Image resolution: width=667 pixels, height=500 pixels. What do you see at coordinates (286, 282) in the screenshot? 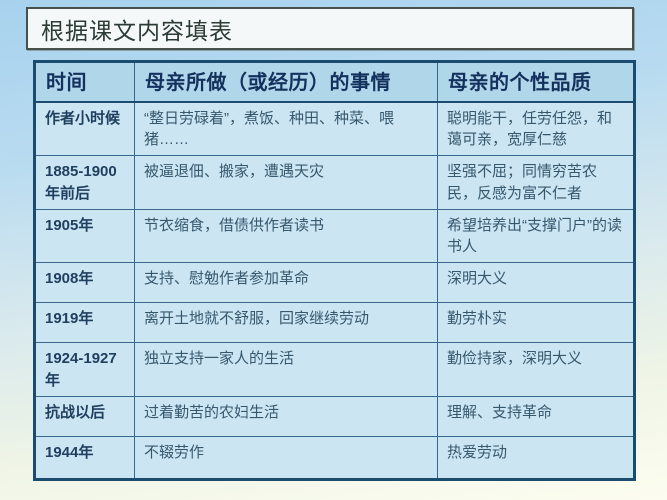
I see `event-cell: 支持、慰勉作者参加革命` at bounding box center [286, 282].